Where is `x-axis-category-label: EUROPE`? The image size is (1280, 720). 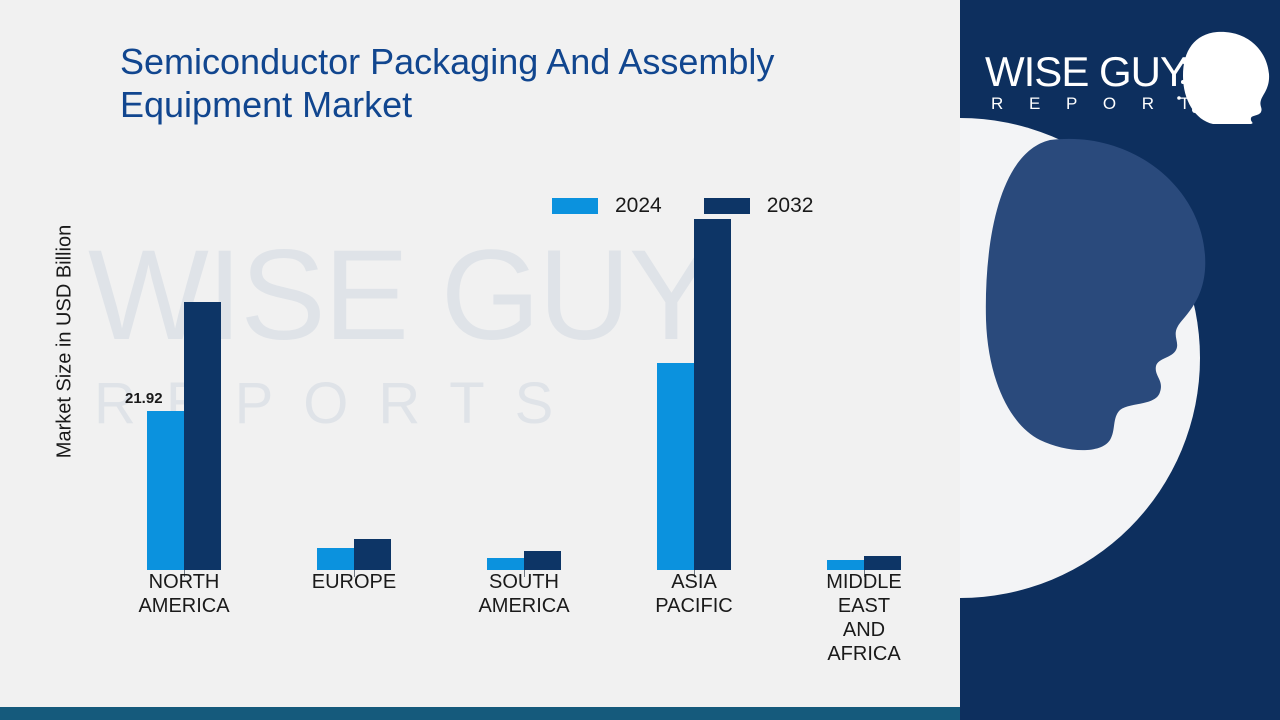
x-axis-category-label: EUROPE is located at coordinates (354, 582).